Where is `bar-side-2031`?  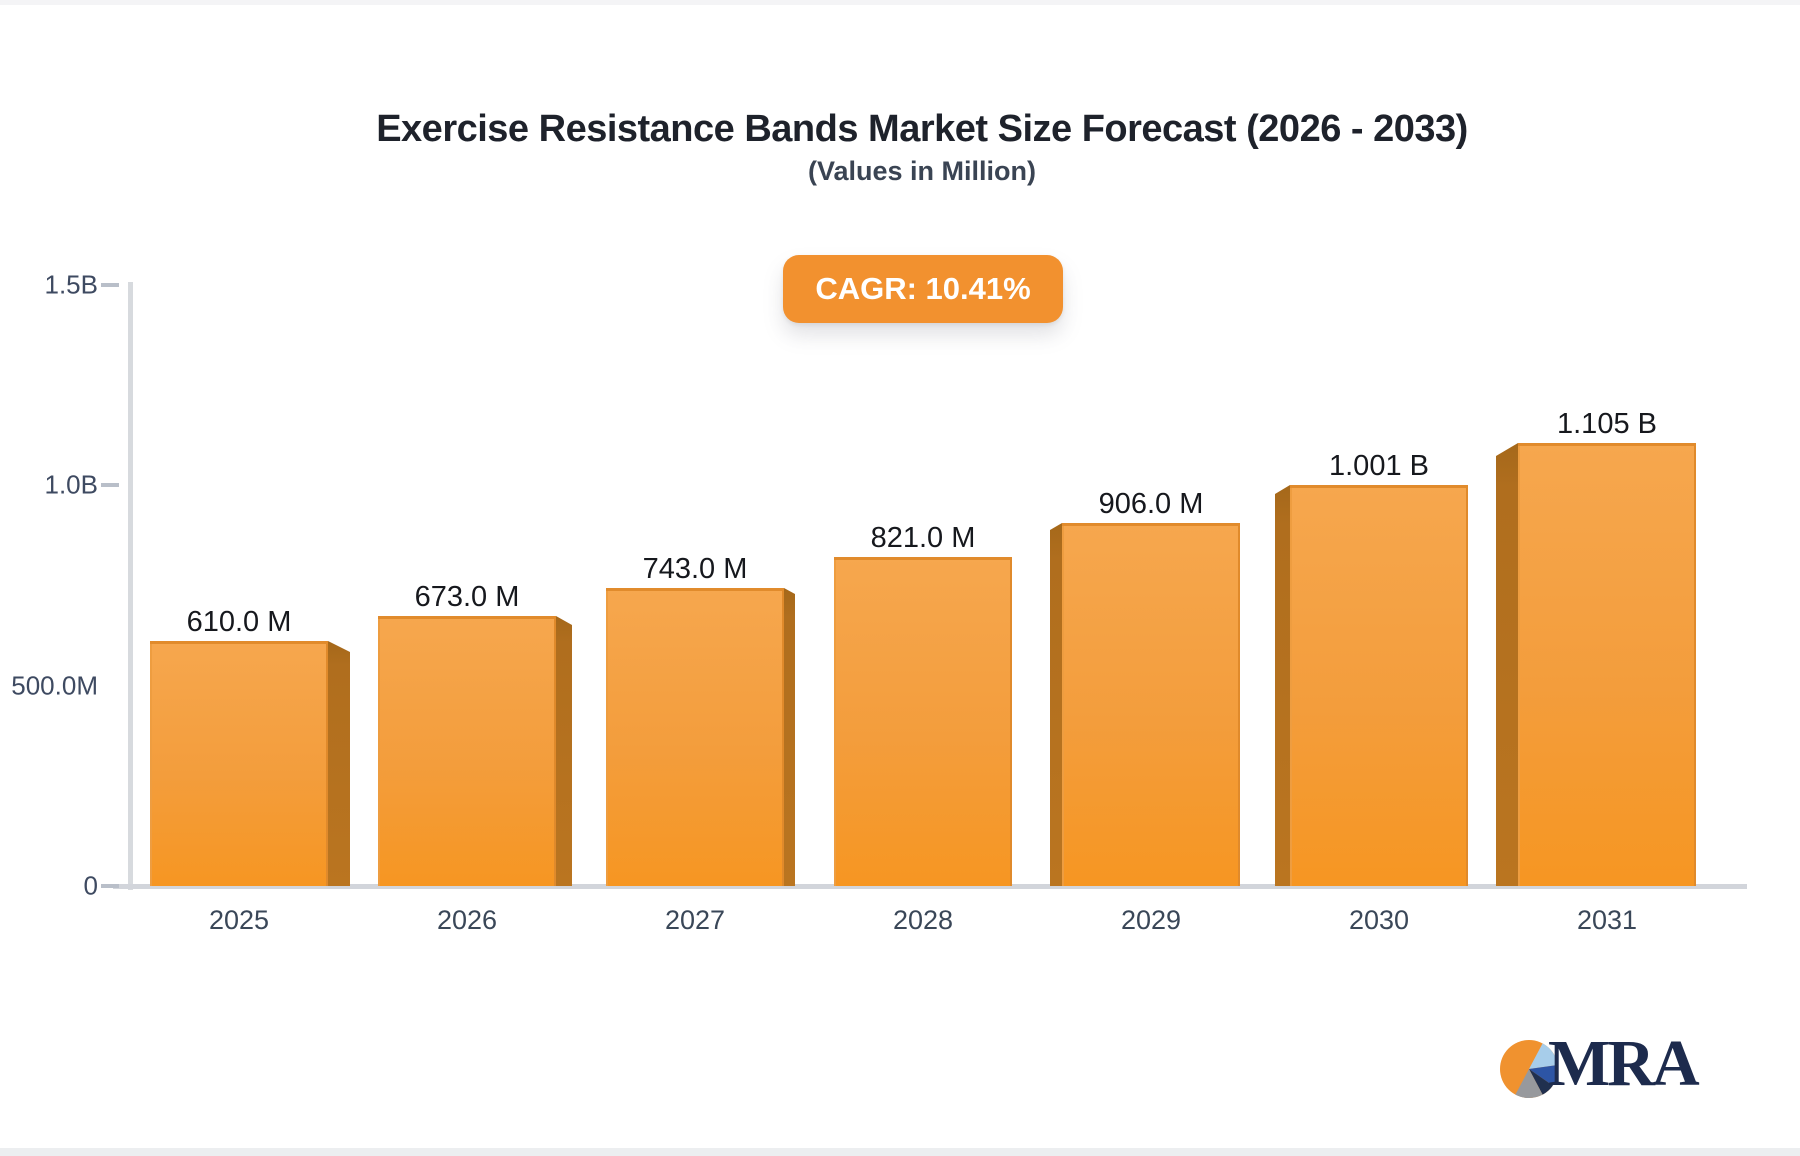 bar-side-2031 is located at coordinates (1507, 664).